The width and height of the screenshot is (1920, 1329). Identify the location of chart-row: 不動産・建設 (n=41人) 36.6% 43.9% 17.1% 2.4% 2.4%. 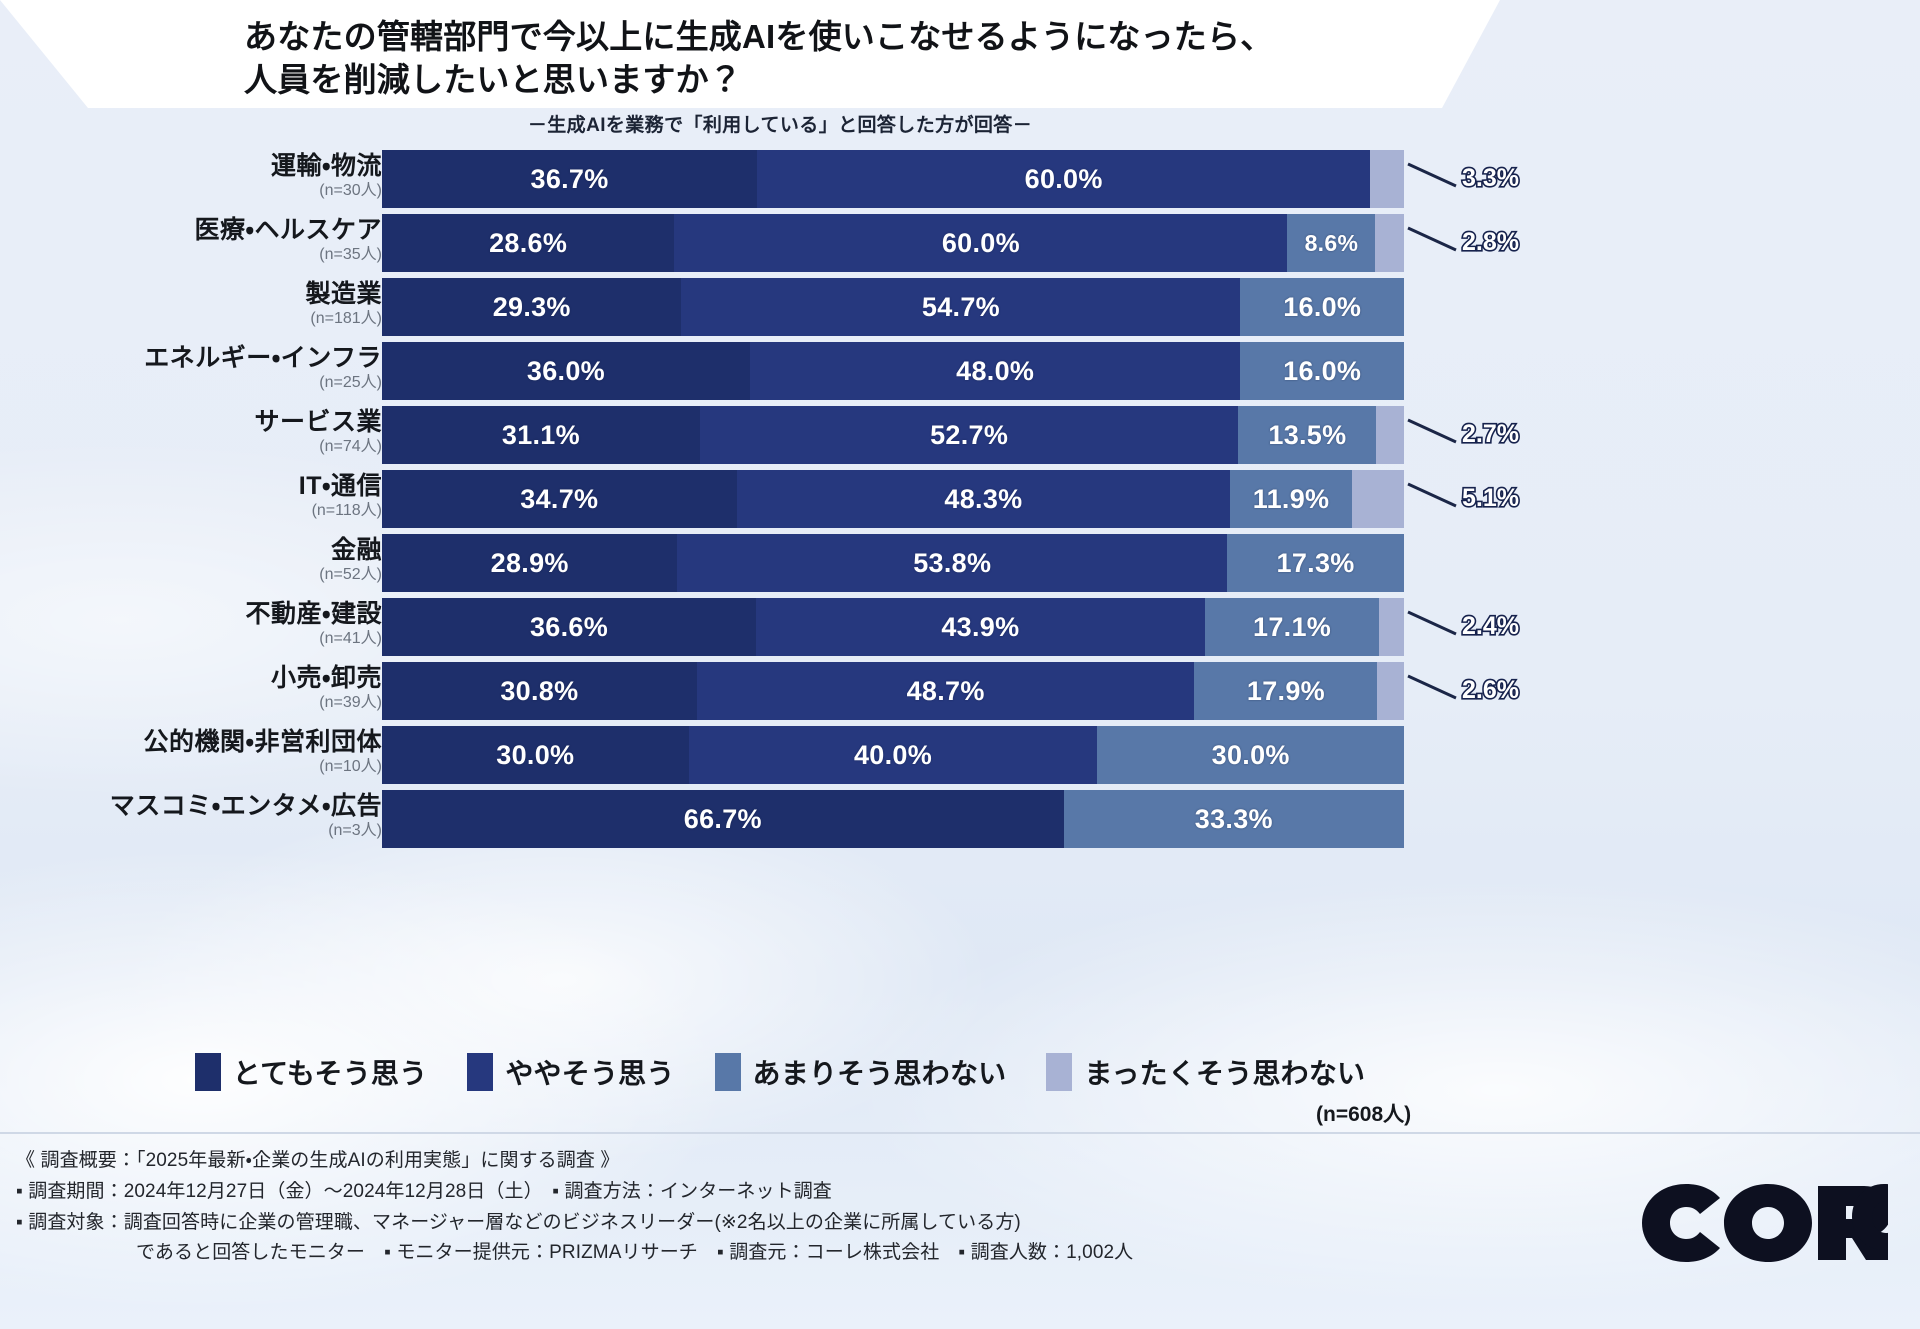
(960, 627).